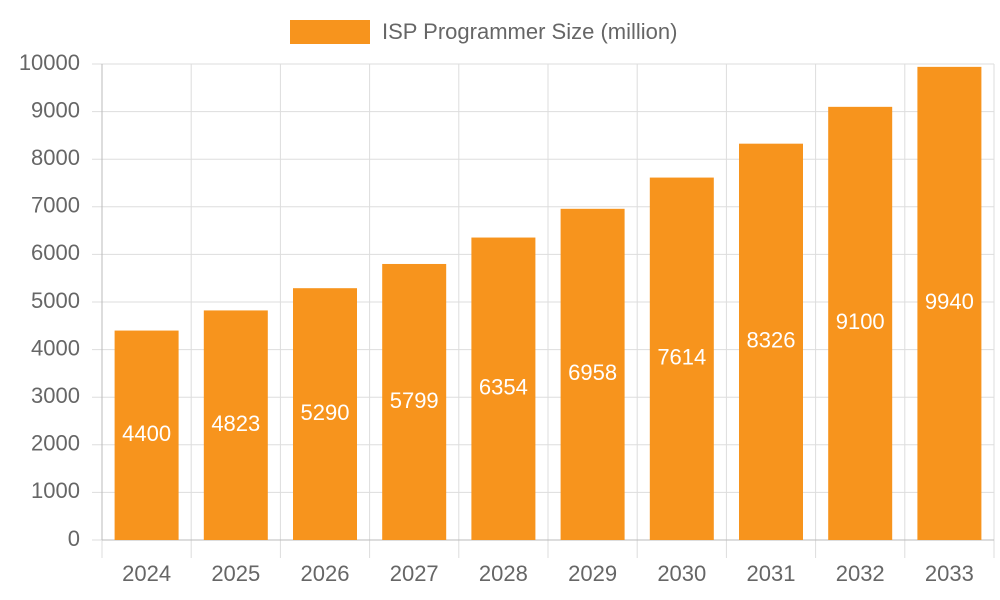 The width and height of the screenshot is (1000, 600). I want to click on y-tick-label: 2000, so click(55, 443).